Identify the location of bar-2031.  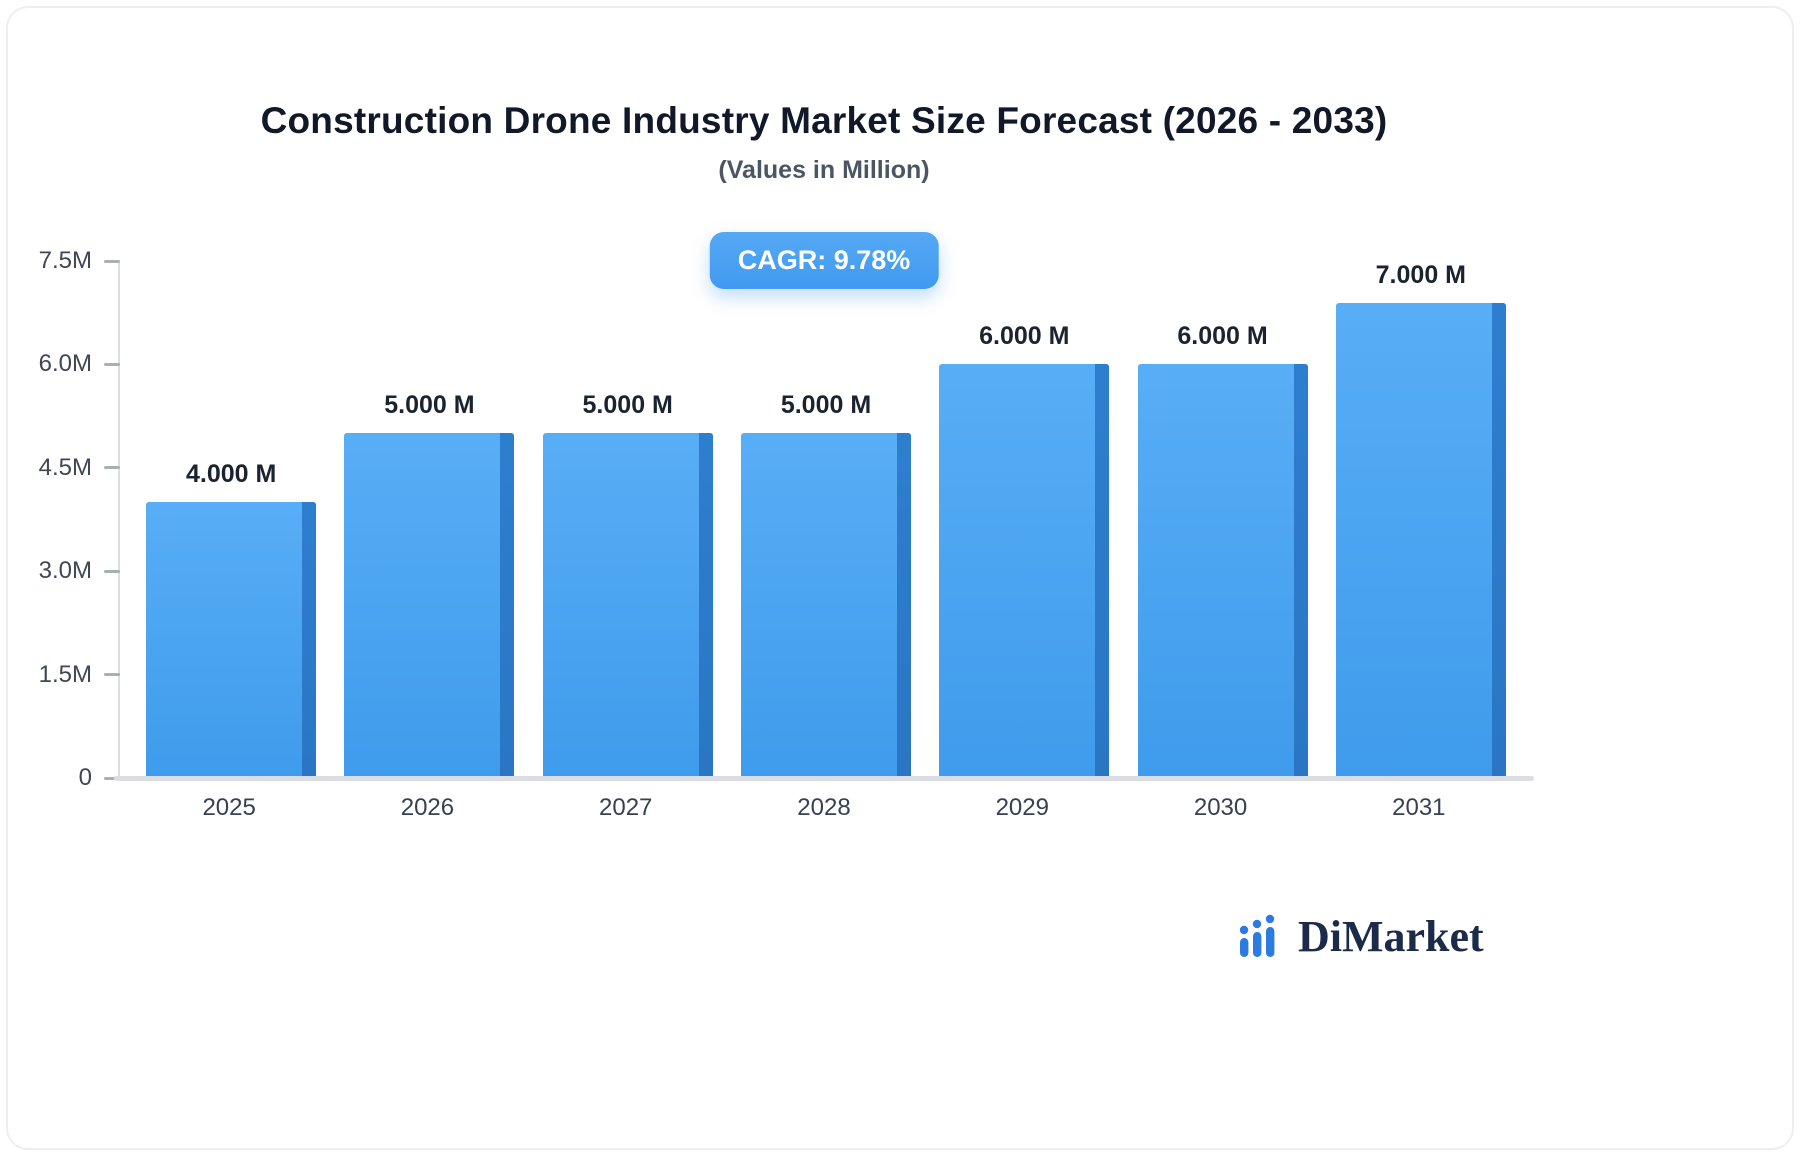
(1420, 540).